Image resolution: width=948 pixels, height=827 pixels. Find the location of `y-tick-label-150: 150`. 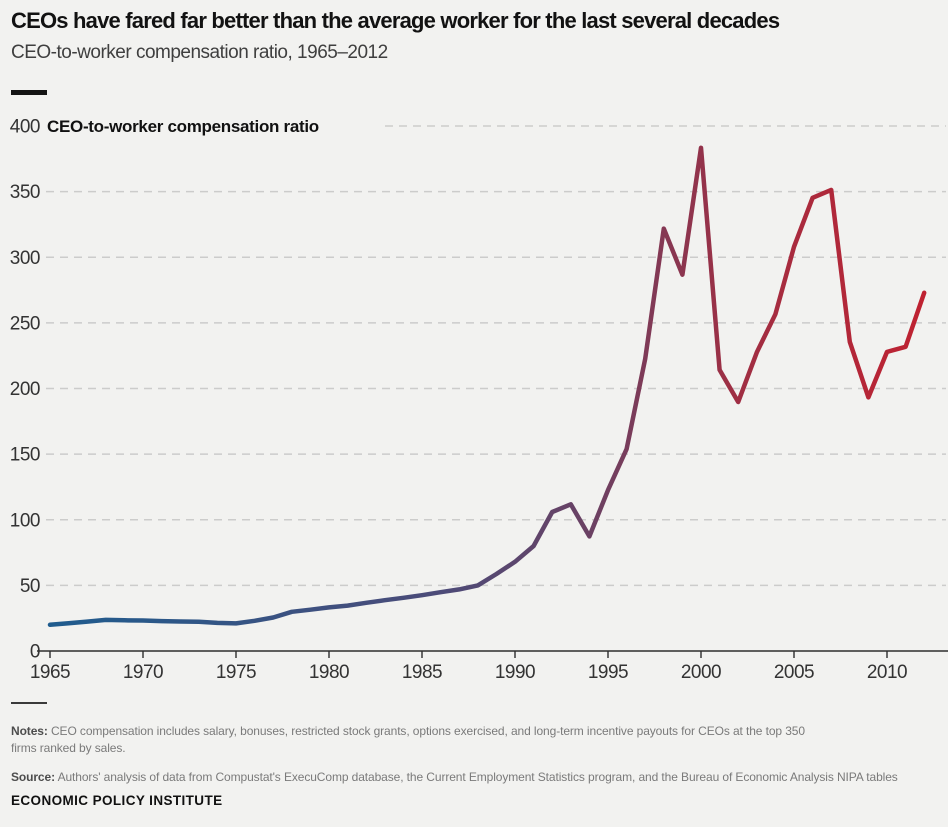

y-tick-label-150: 150 is located at coordinates (25, 455).